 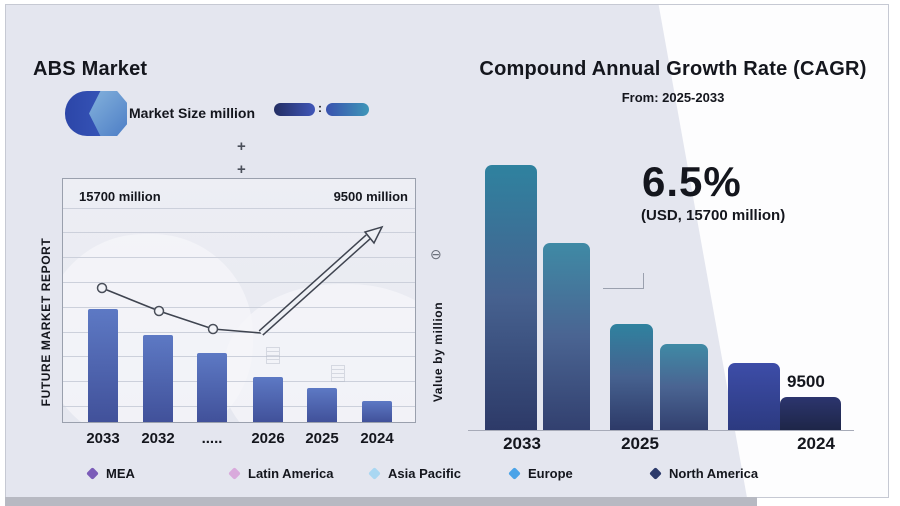 I want to click on trend-arrow-inner, so click(x=314, y=285).